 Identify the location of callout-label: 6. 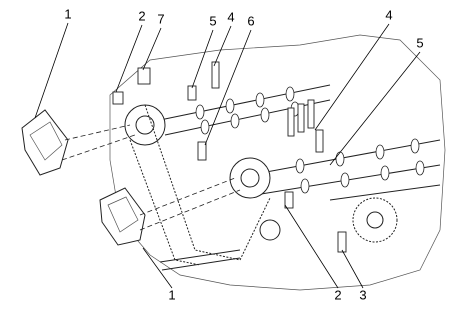
(250, 20).